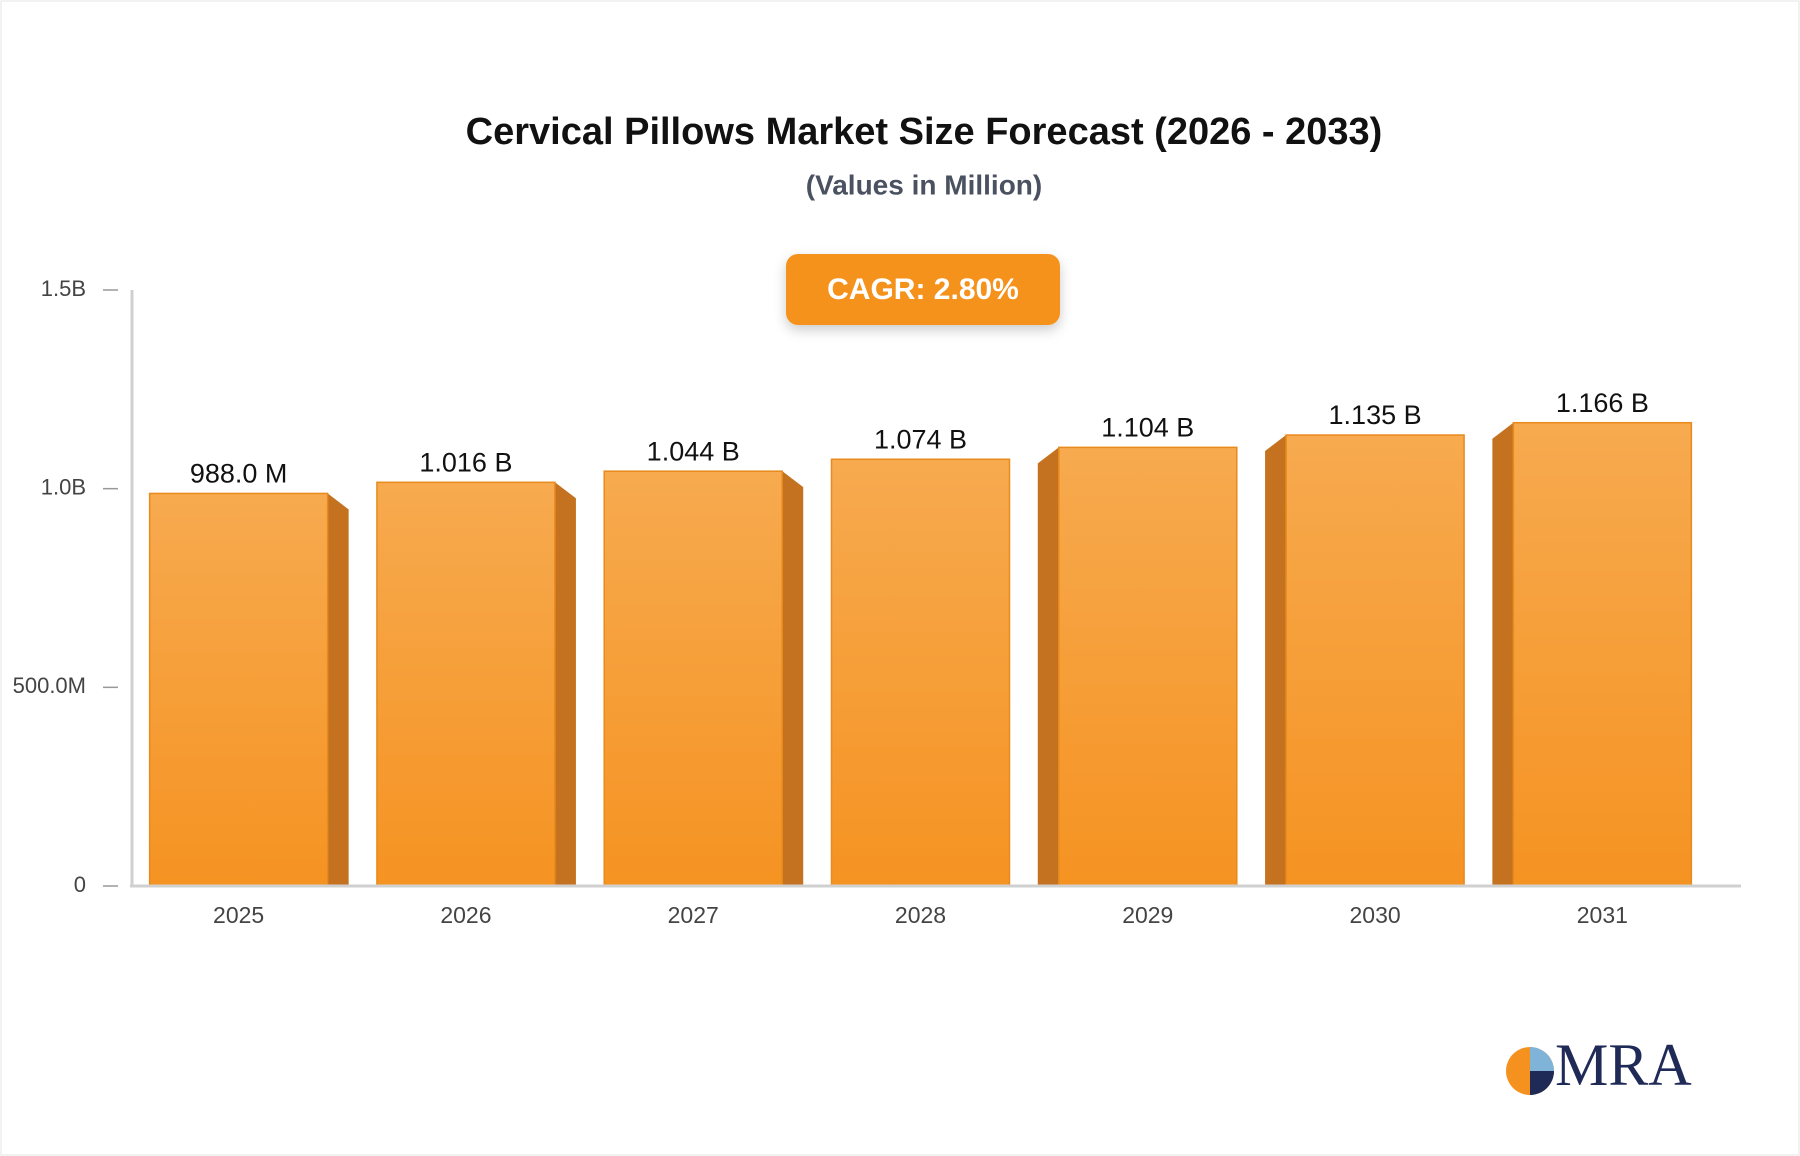 The height and width of the screenshot is (1156, 1800). What do you see at coordinates (1602, 403) in the screenshot?
I see `value-label: 1.166 B` at bounding box center [1602, 403].